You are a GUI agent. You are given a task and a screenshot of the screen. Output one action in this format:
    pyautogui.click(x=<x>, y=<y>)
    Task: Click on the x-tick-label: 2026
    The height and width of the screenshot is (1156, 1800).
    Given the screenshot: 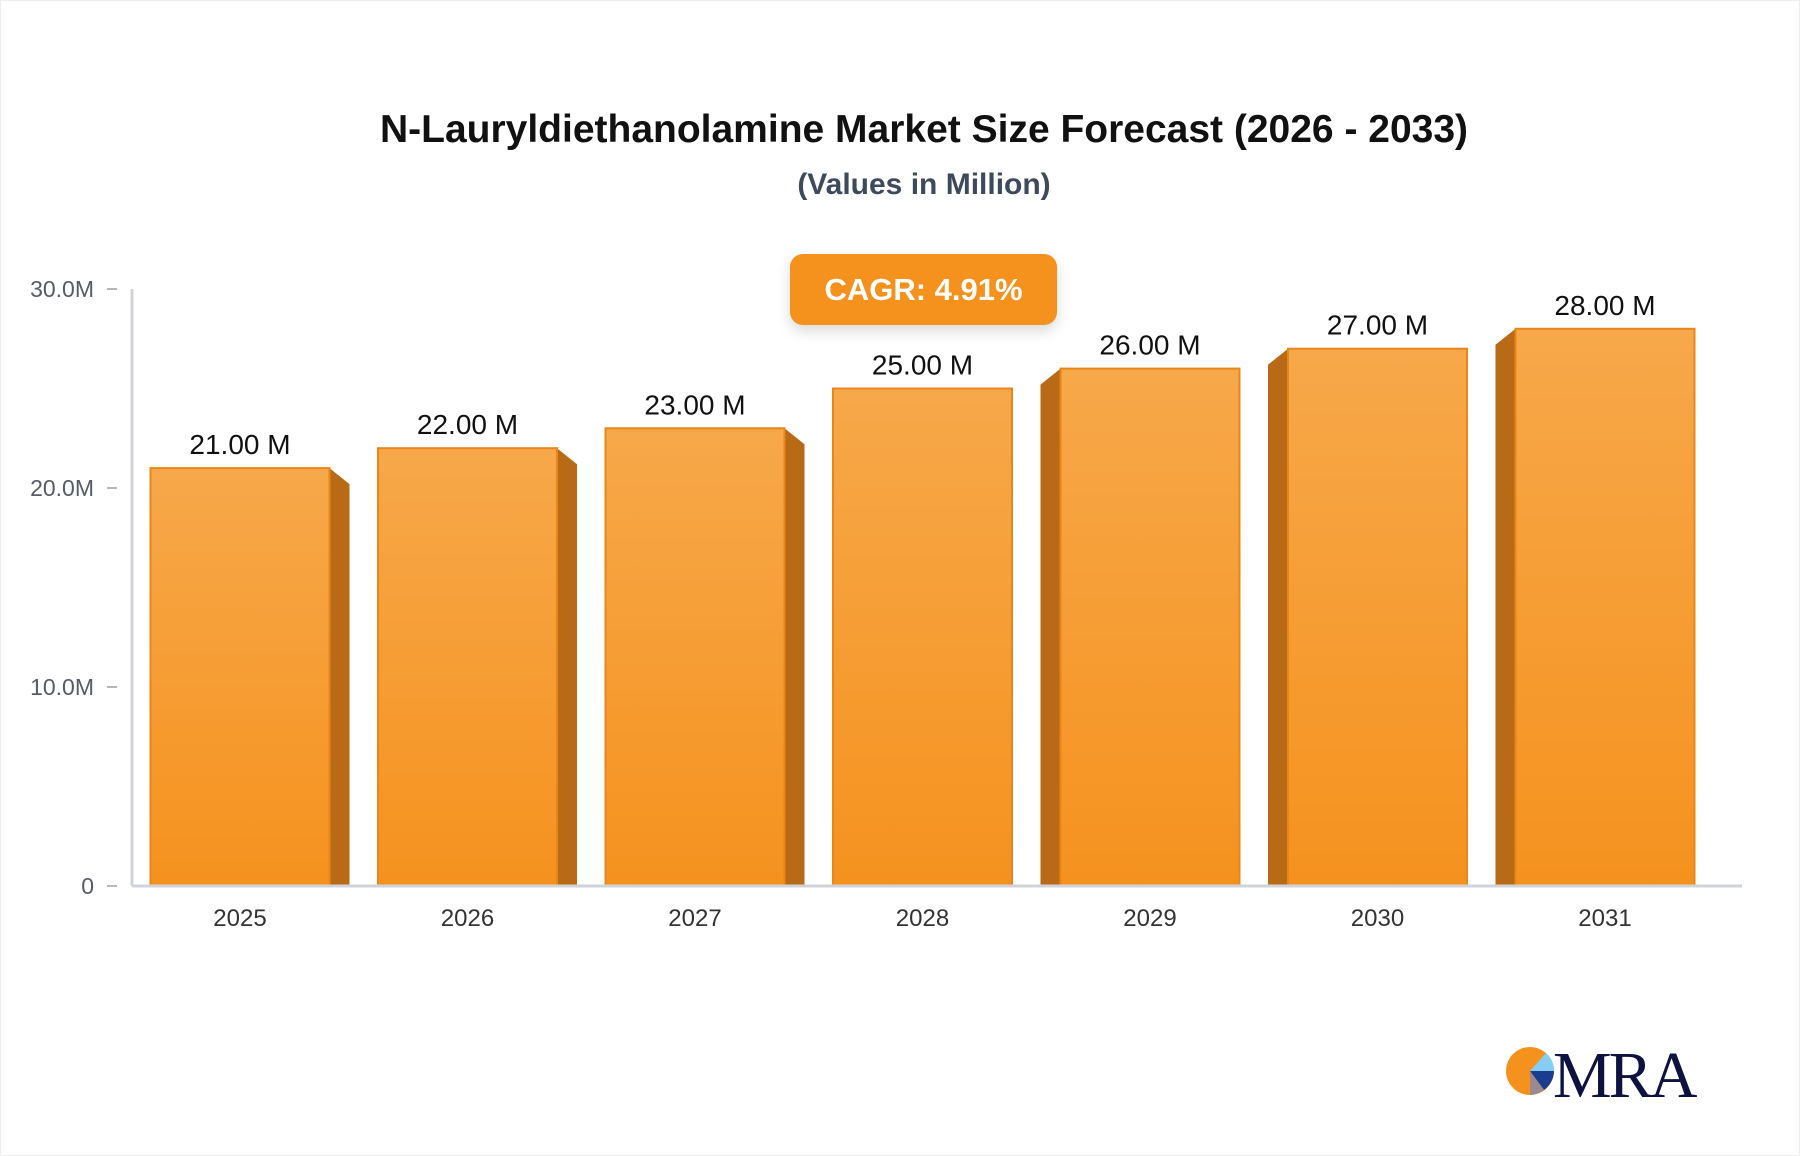 What is the action you would take?
    pyautogui.click(x=467, y=918)
    